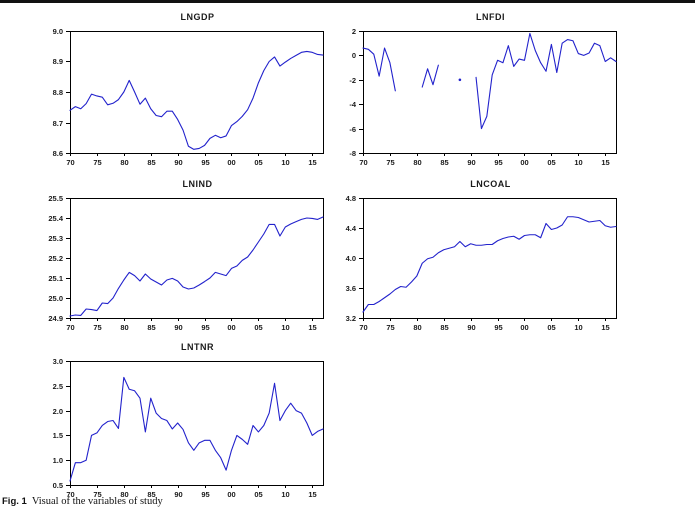  What do you see at coordinates (58, 361) in the screenshot?
I see `y-axis-tick-label: 3.0` at bounding box center [58, 361].